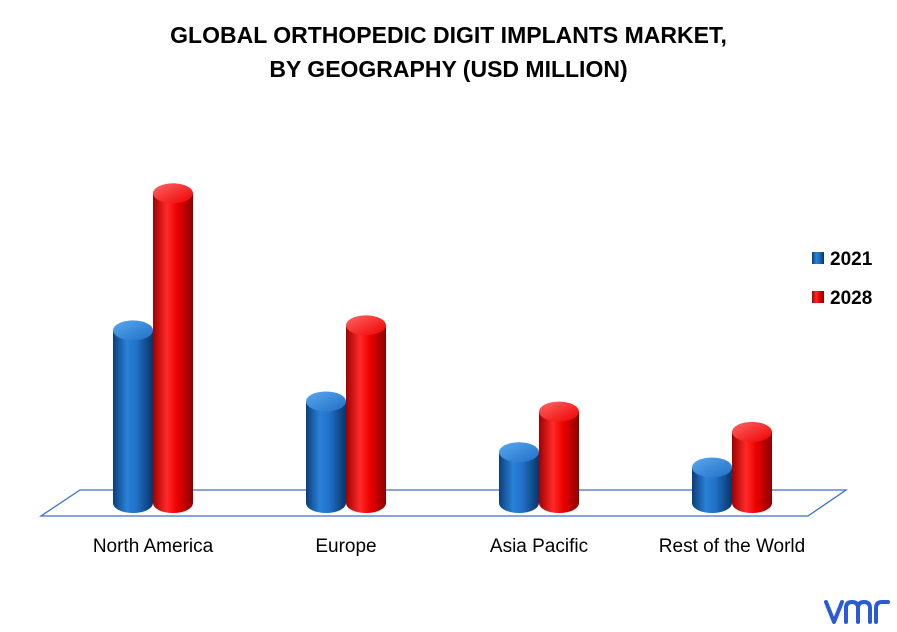 Image resolution: width=897 pixels, height=632 pixels. Describe the element at coordinates (153, 546) in the screenshot. I see `x-tick-label-north-america: North America` at that location.